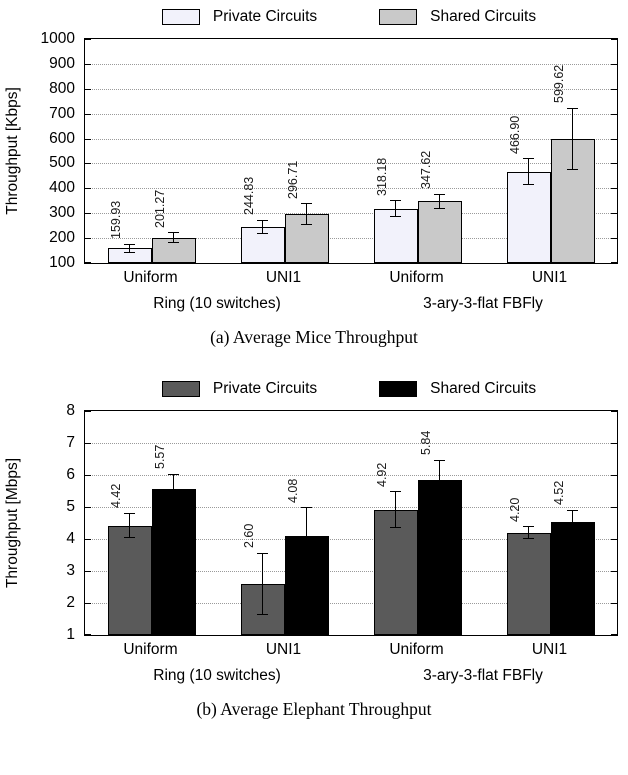 Image resolution: width=628 pixels, height=775 pixels. What do you see at coordinates (115, 220) in the screenshot?
I see `bar-value-label: 159.93` at bounding box center [115, 220].